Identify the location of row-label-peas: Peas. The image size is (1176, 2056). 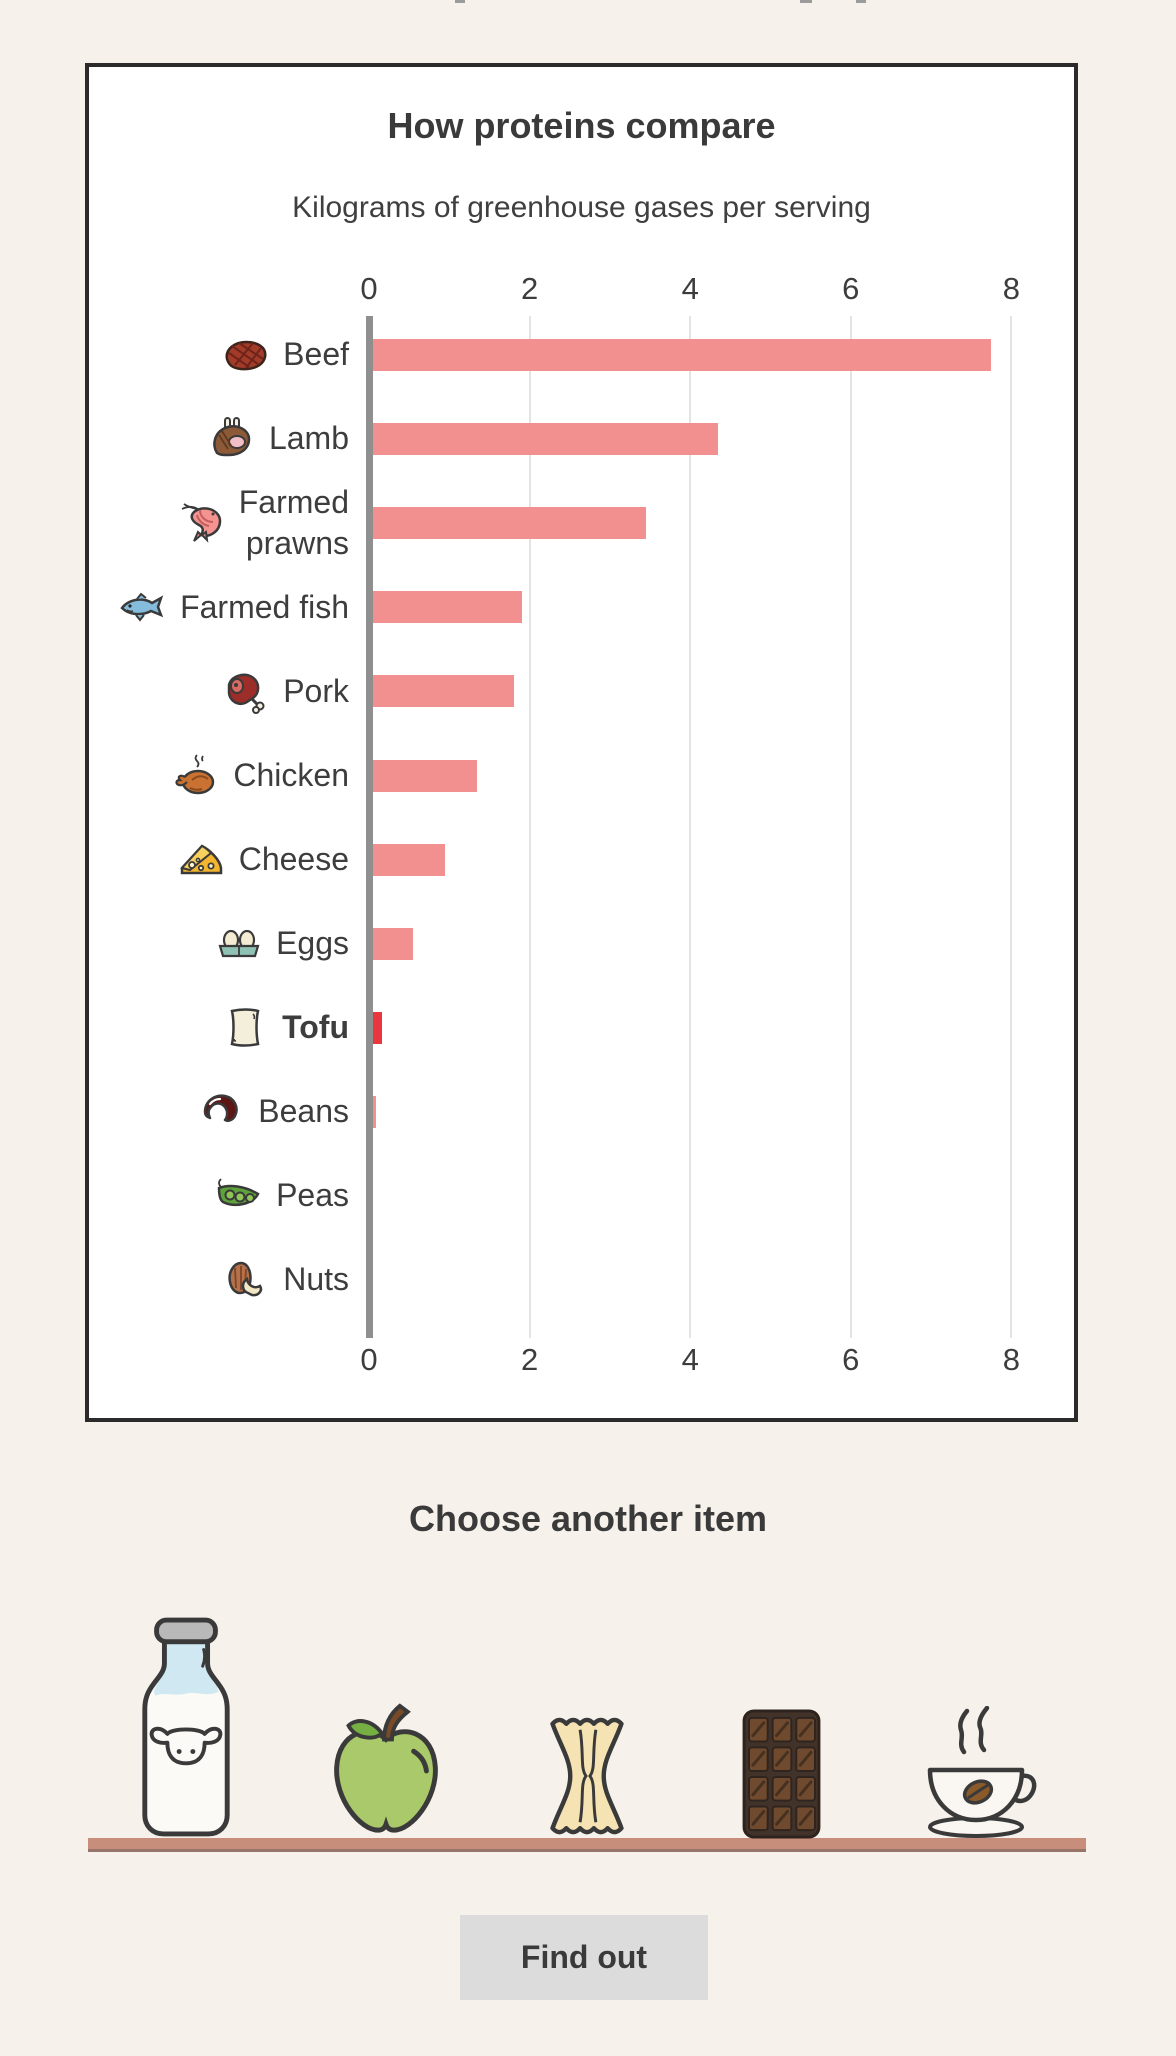
(219, 1196).